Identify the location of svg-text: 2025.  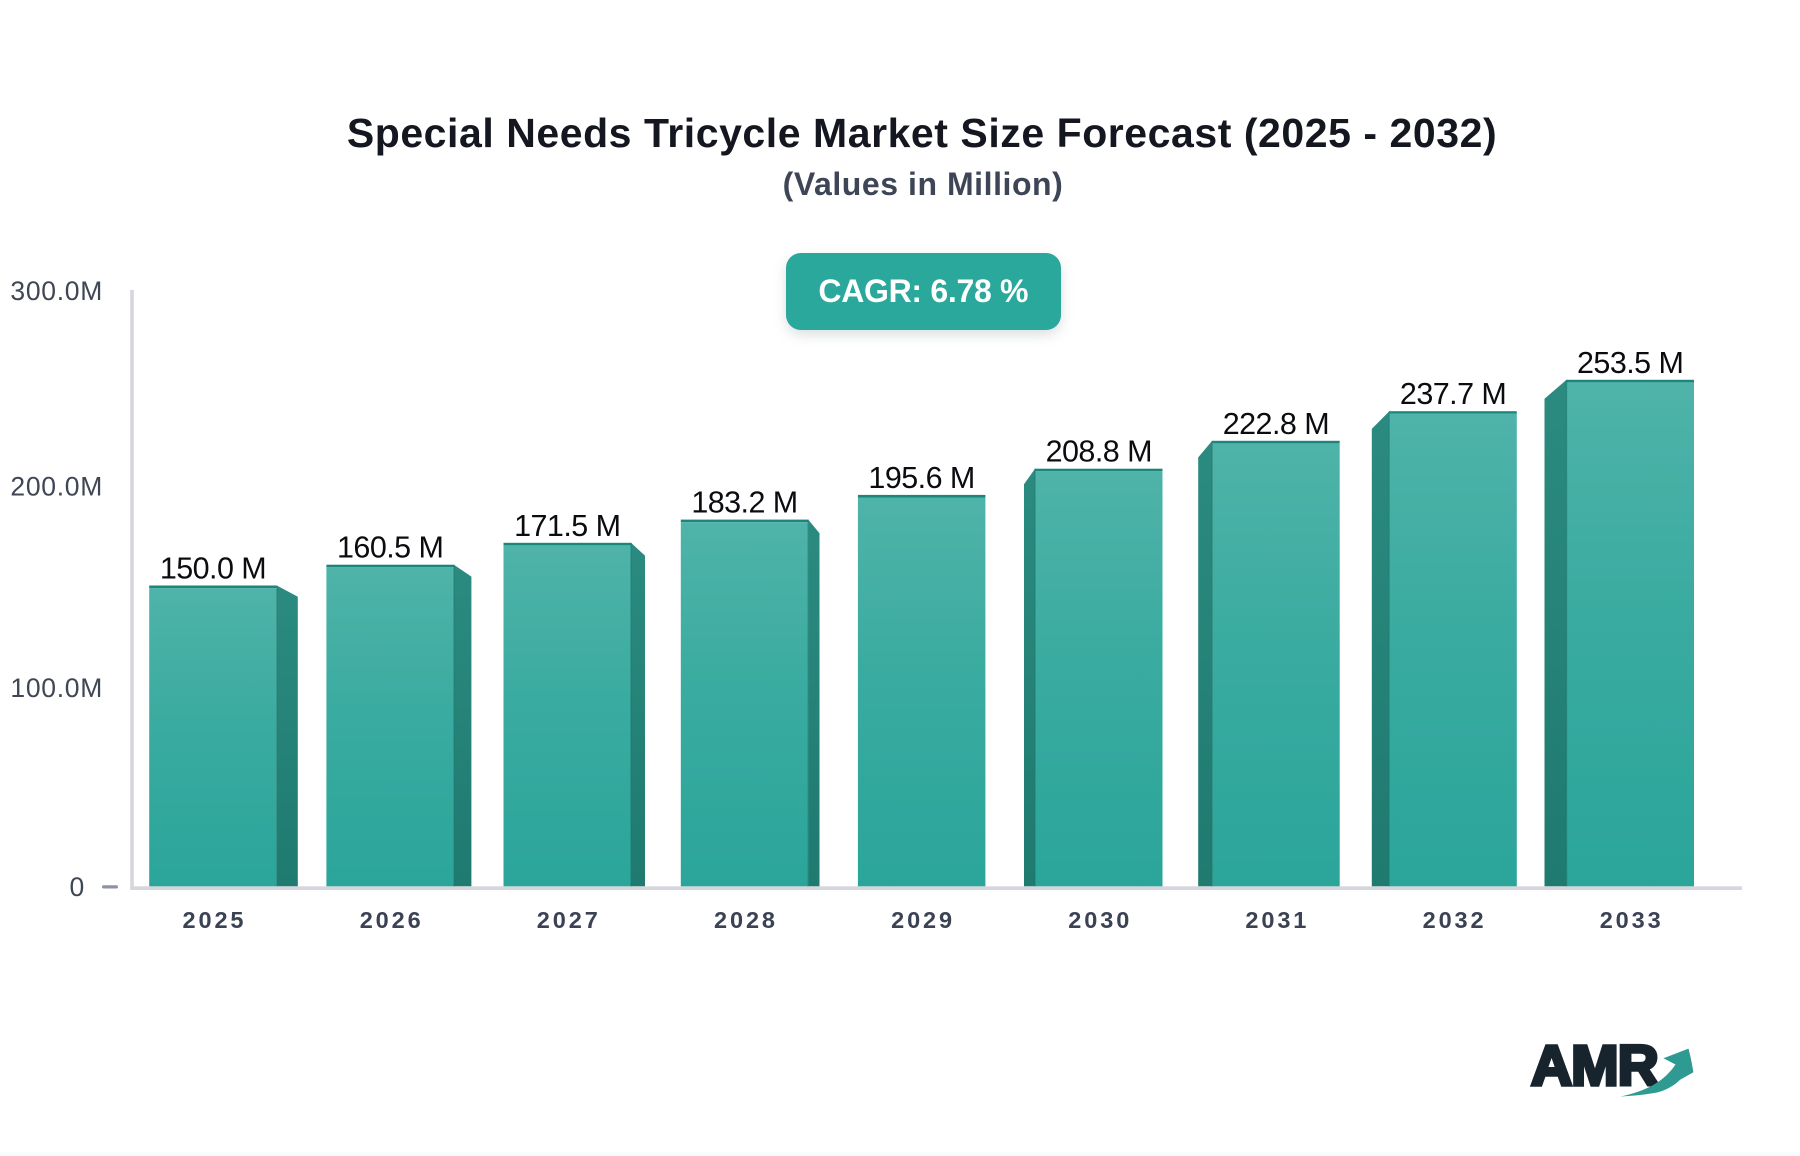
(215, 920).